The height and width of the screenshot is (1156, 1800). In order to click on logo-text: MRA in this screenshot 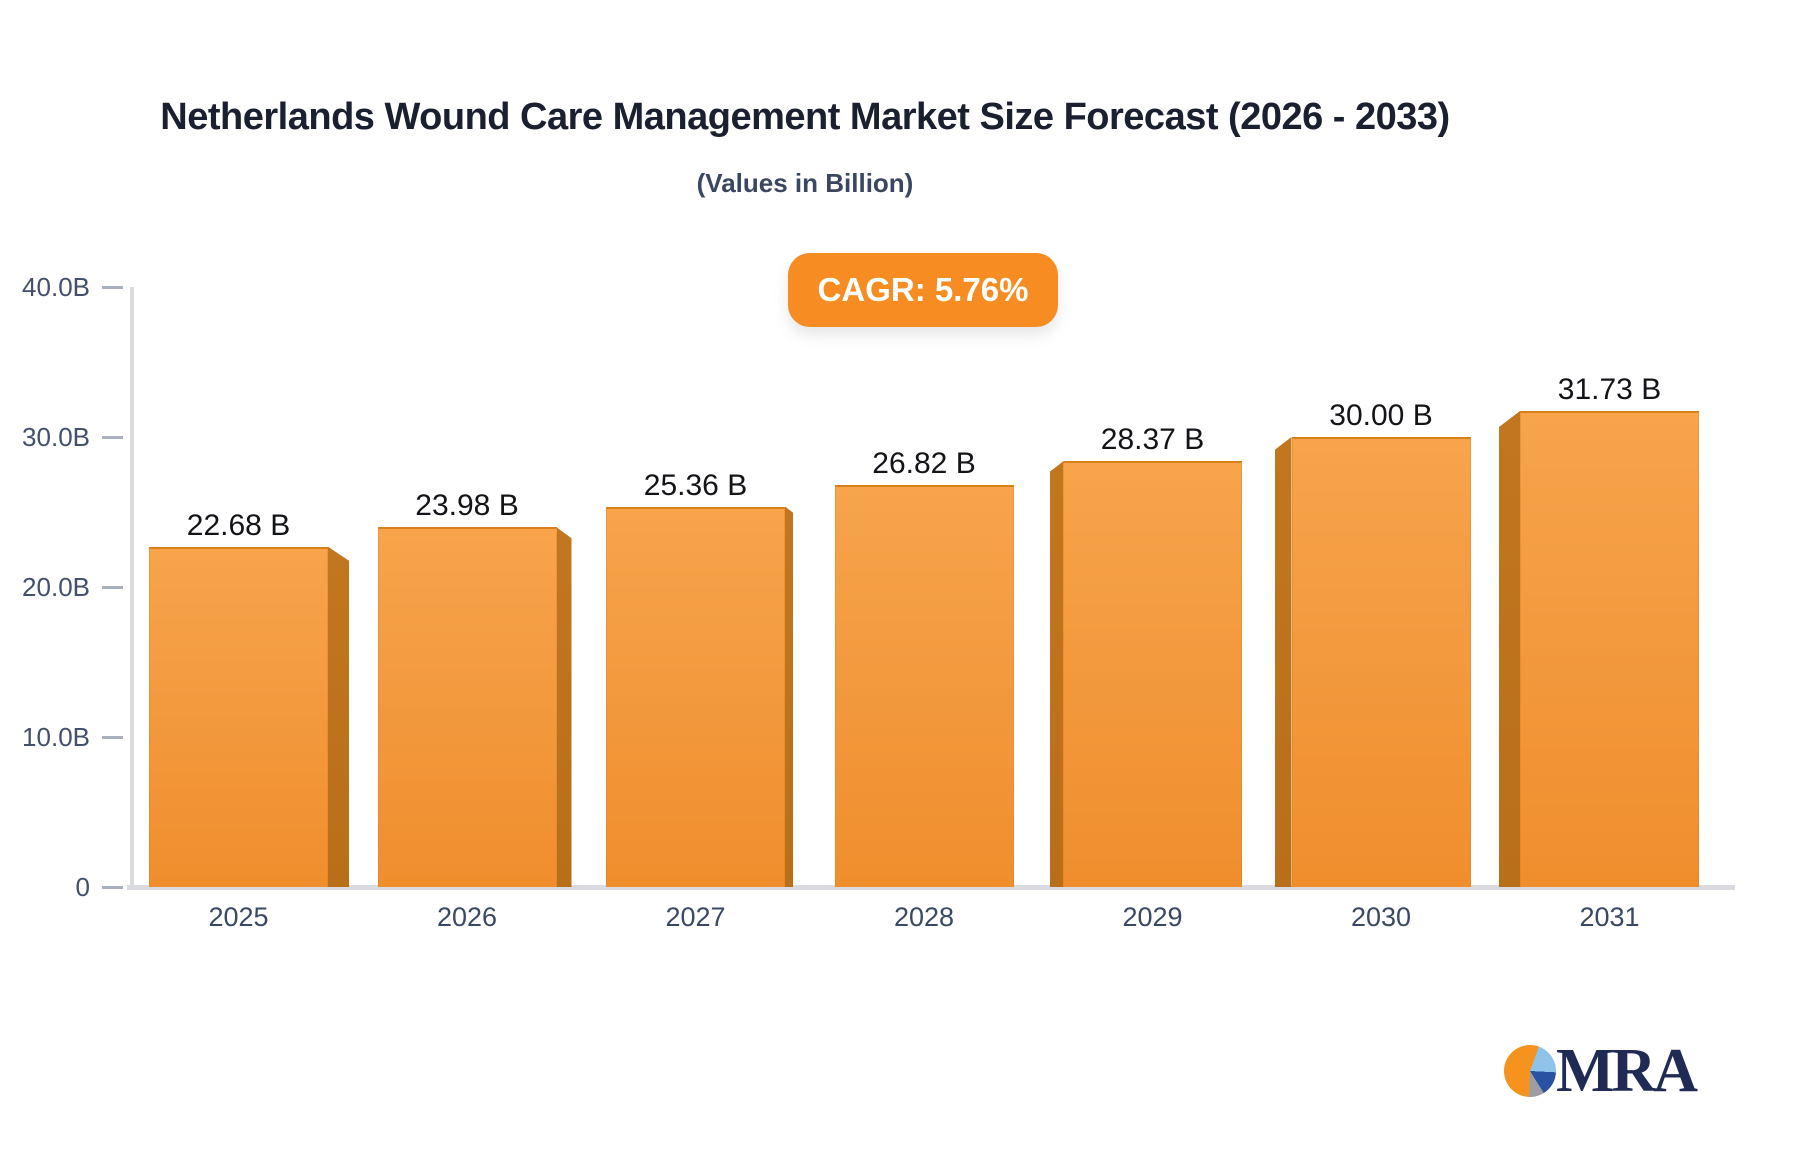, I will do `click(1627, 1071)`.